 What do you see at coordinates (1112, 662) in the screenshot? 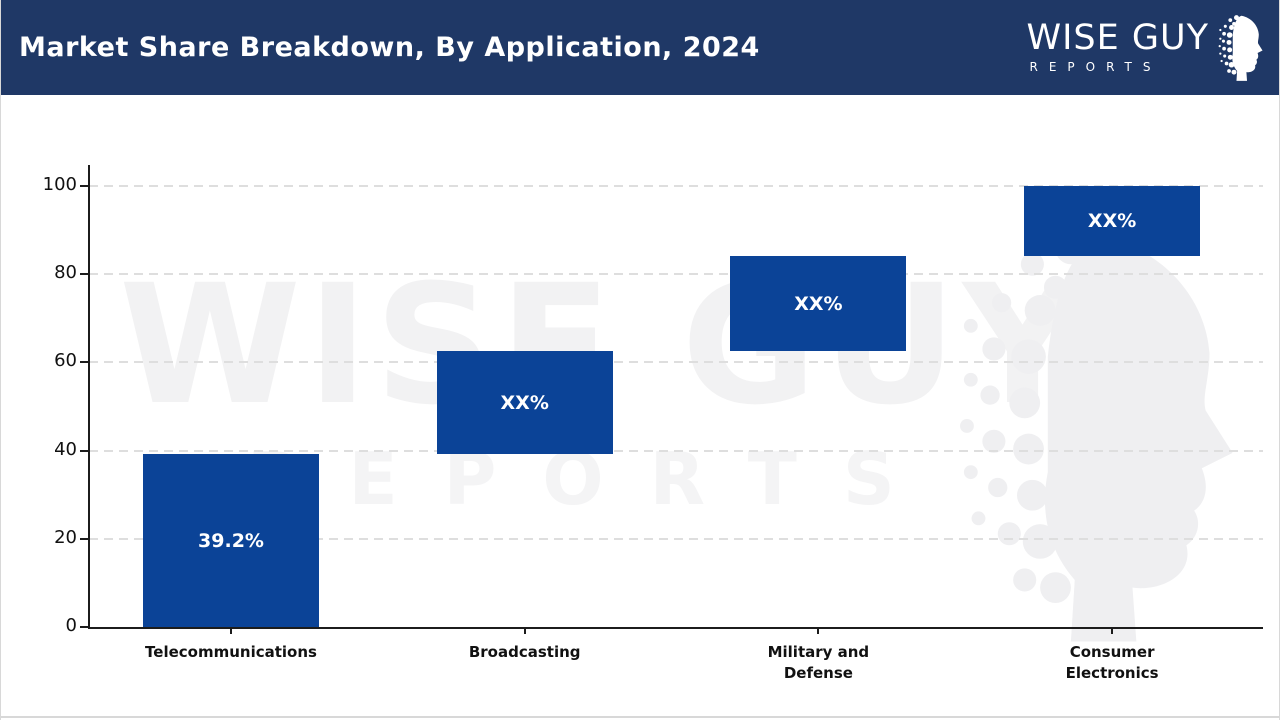
I see `x-category-label: Consumer Electronics` at bounding box center [1112, 662].